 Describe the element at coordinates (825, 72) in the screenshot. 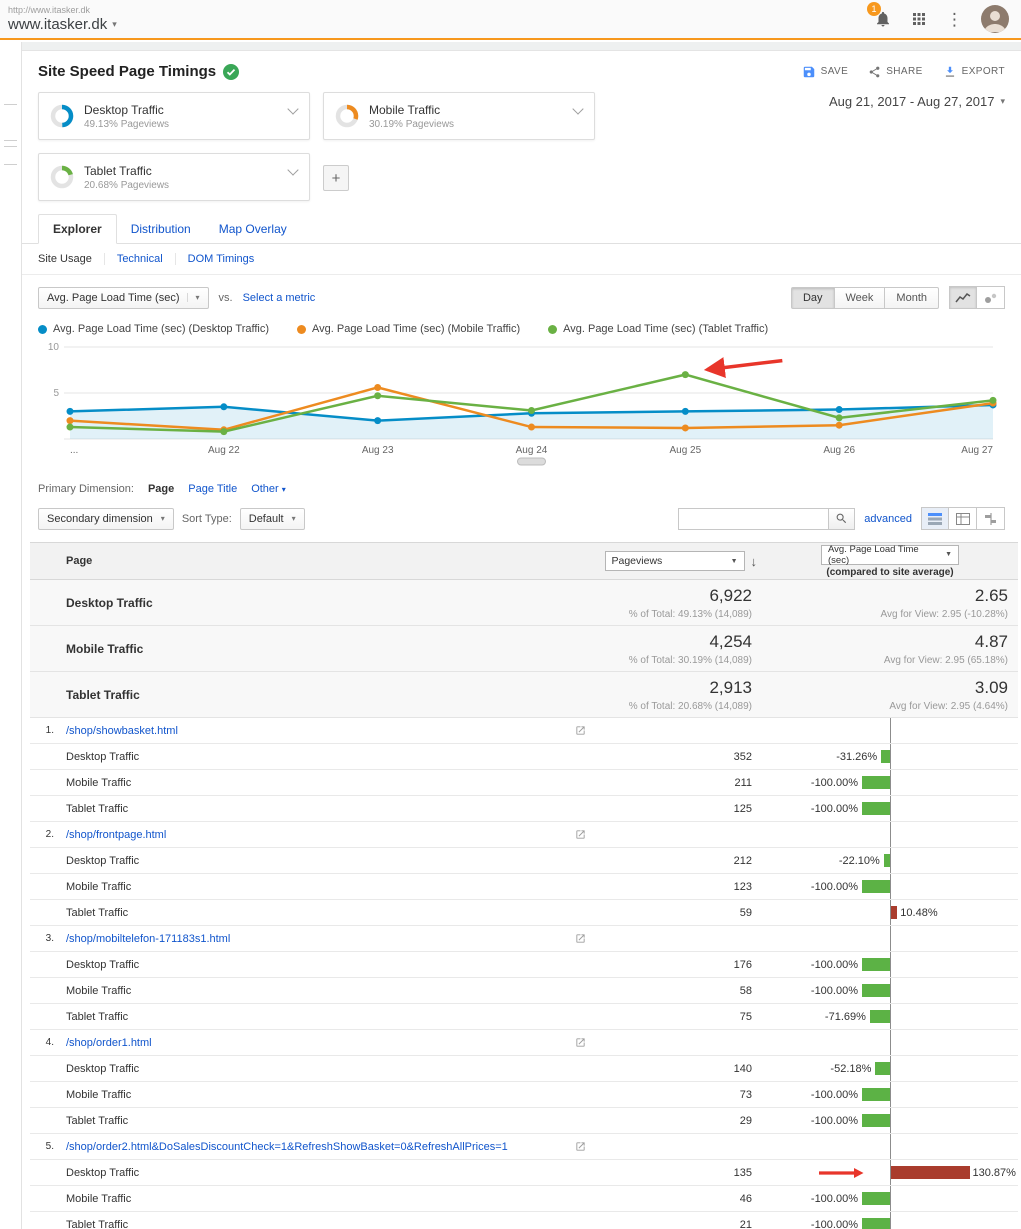

I see `save-button: SAVE` at that location.